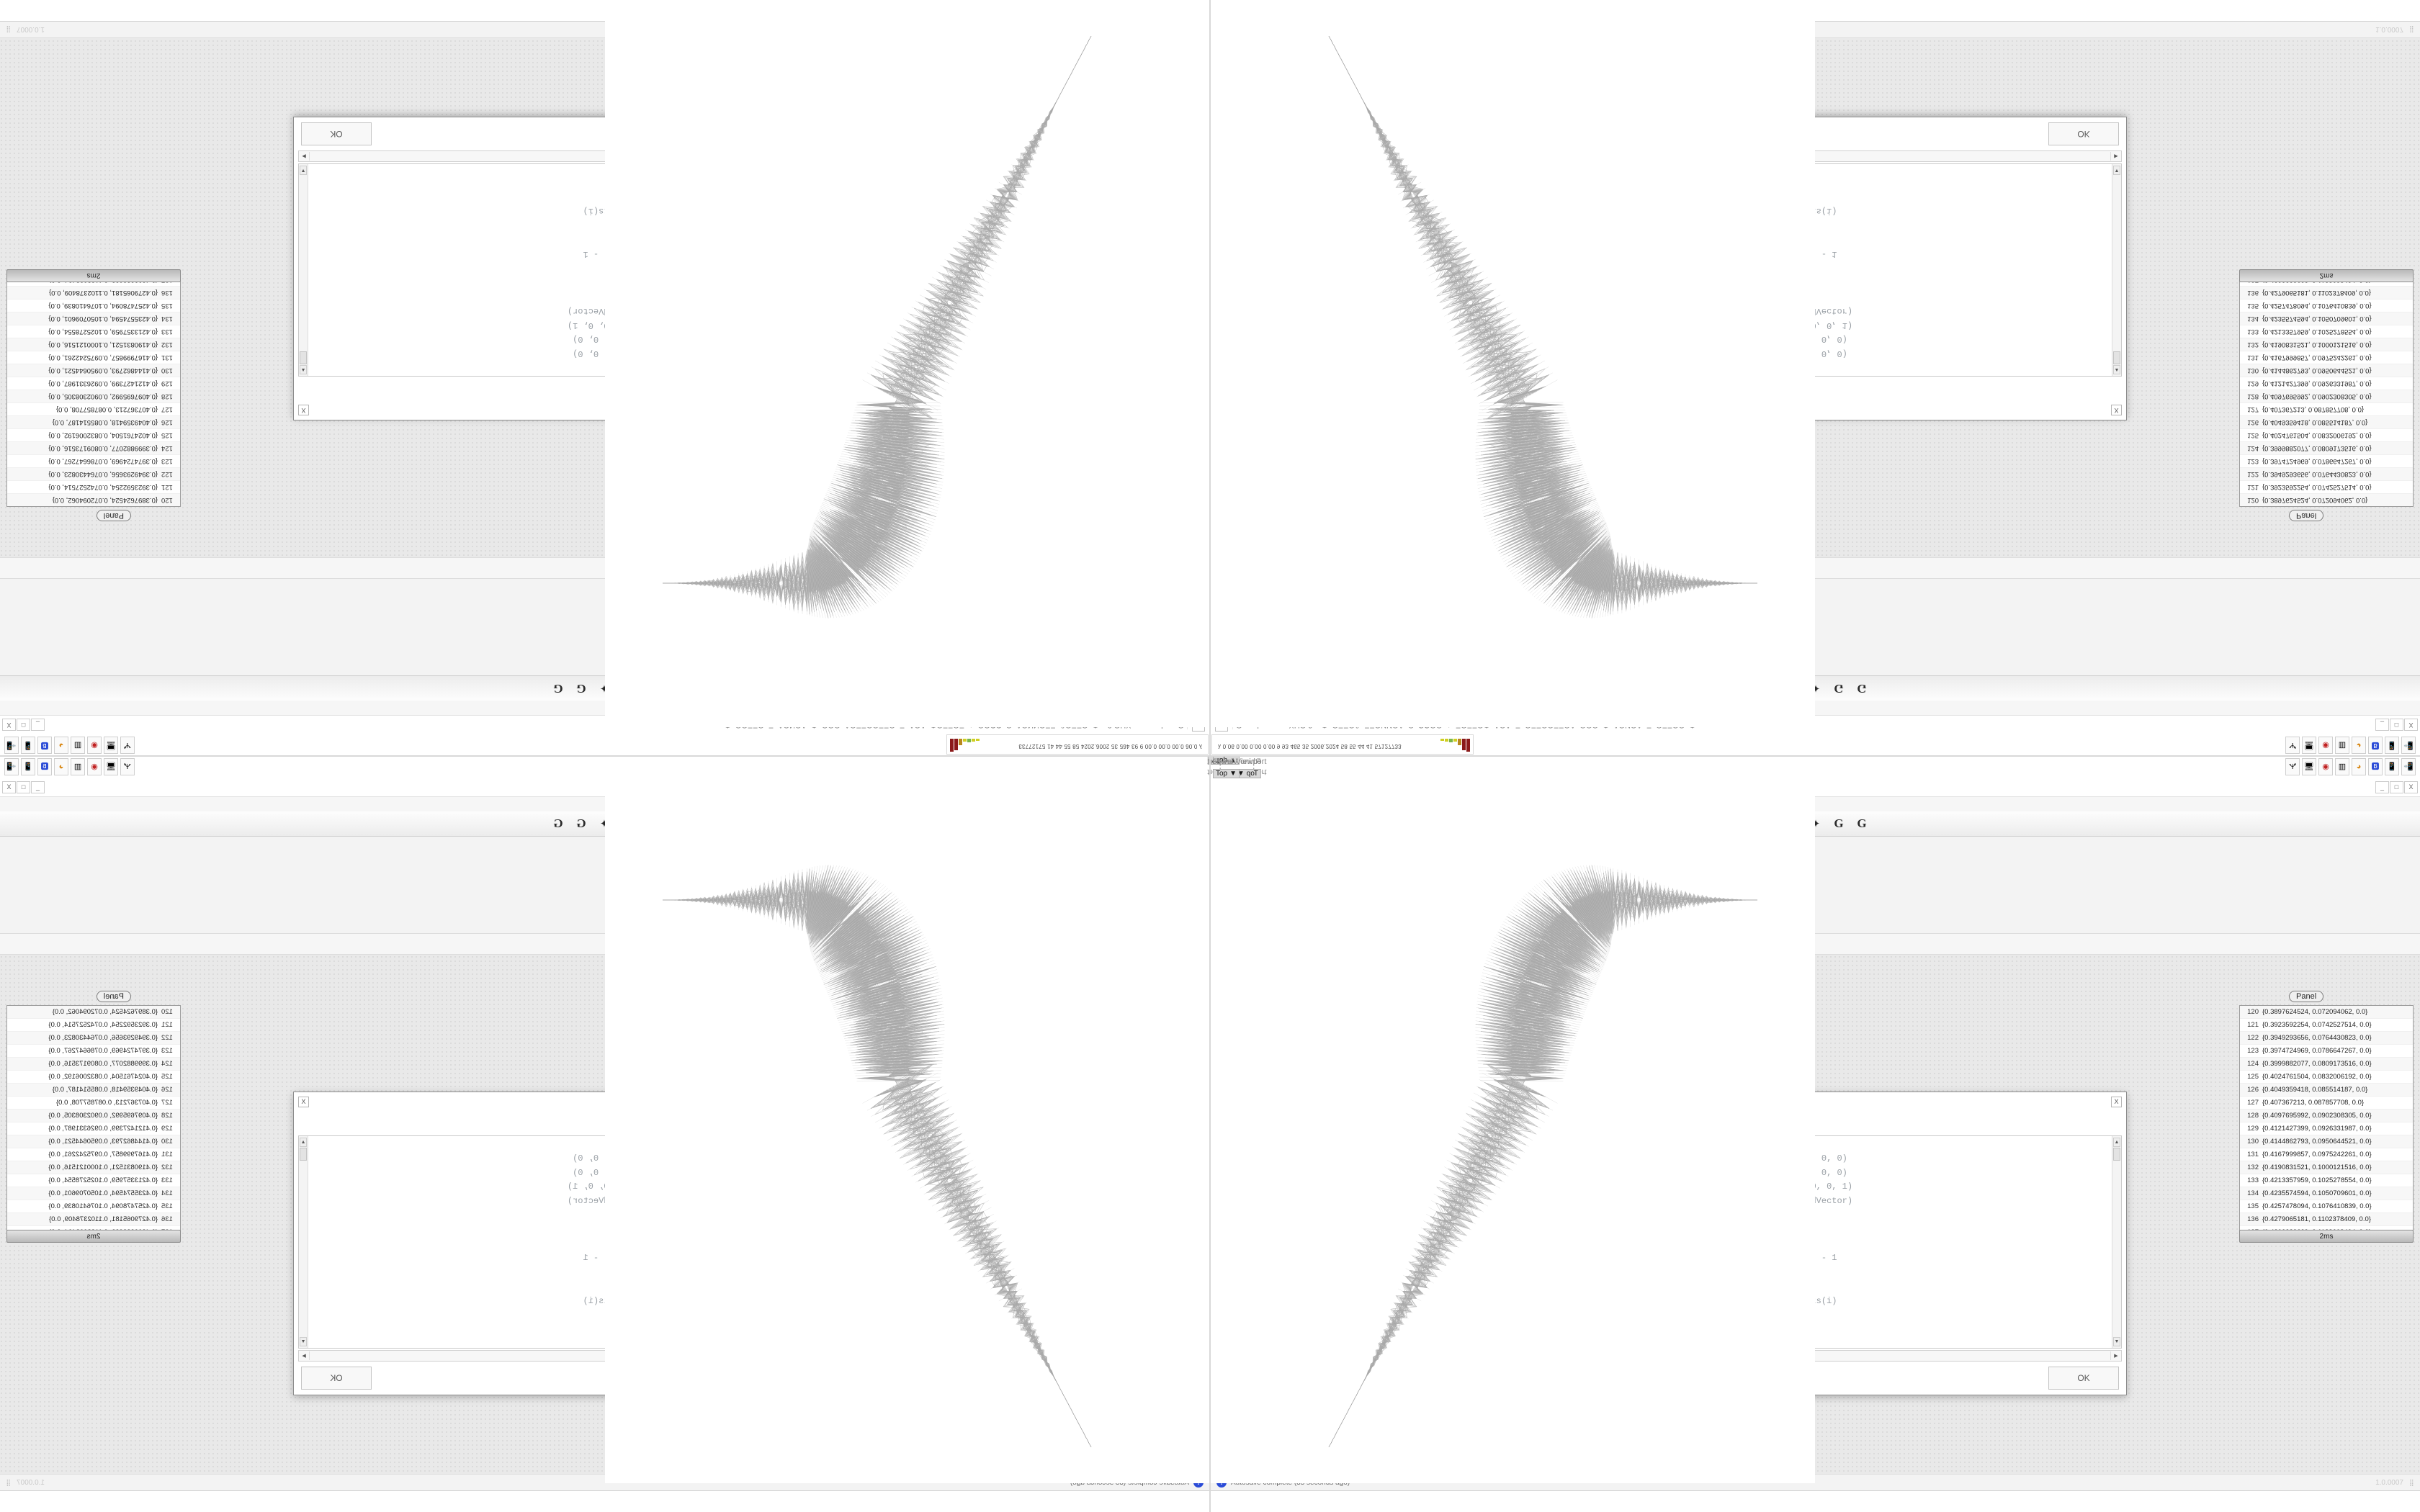  What do you see at coordinates (1512, 363) in the screenshot?
I see `rhino-viewport-top-right` at bounding box center [1512, 363].